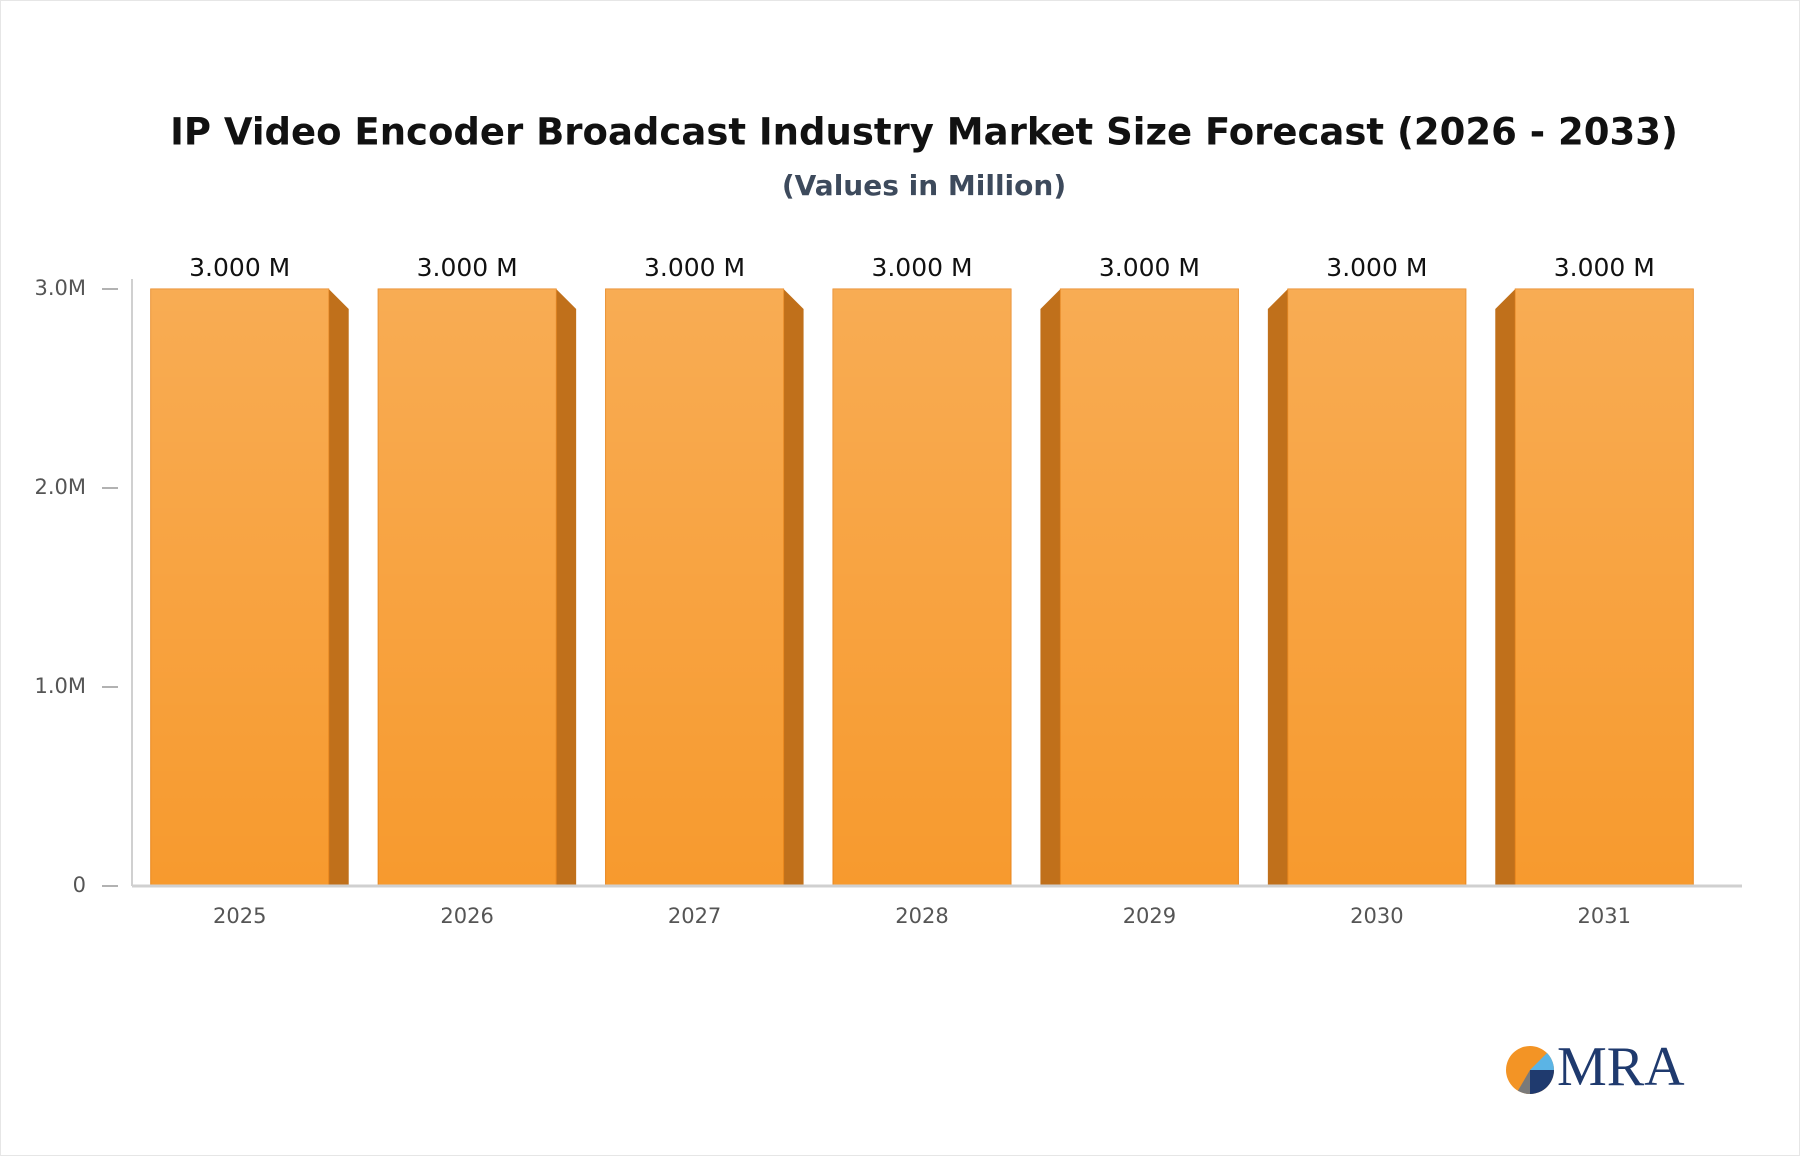 The image size is (1800, 1156). Describe the element at coordinates (1604, 916) in the screenshot. I see `x-tick-label: 2031` at that location.